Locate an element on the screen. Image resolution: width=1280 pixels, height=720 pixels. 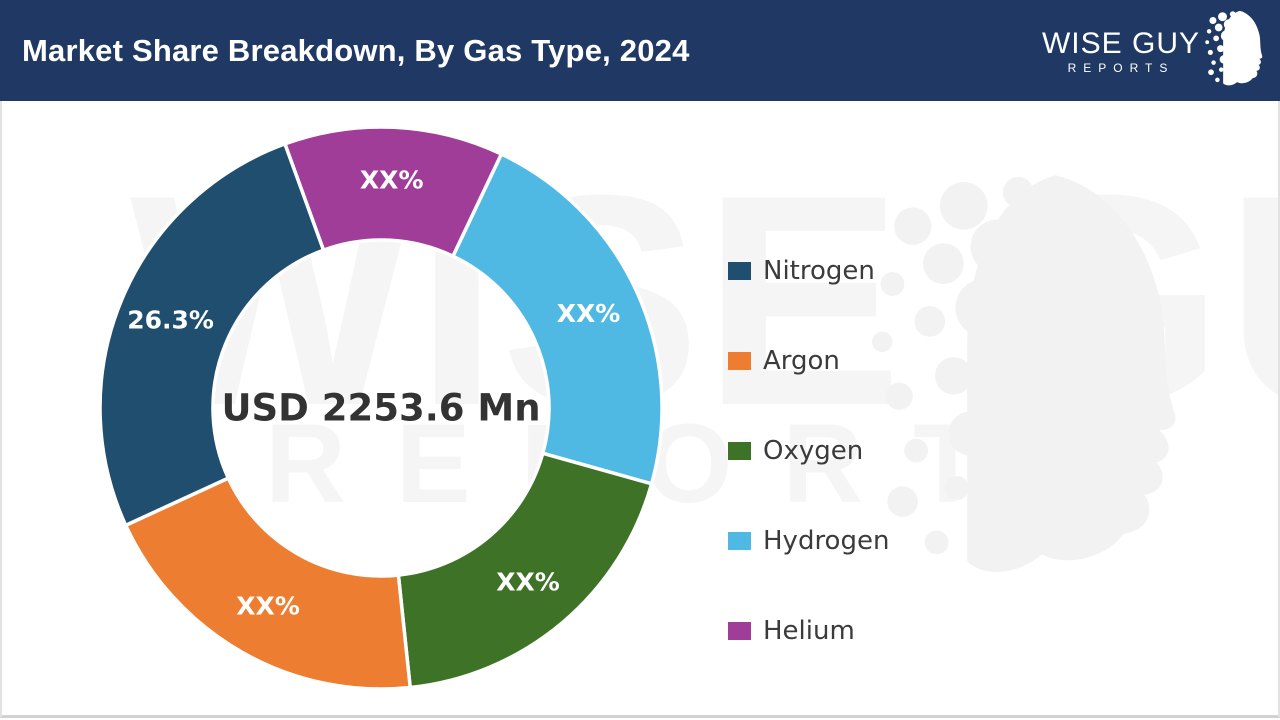
left-border is located at coordinates (1, 409).